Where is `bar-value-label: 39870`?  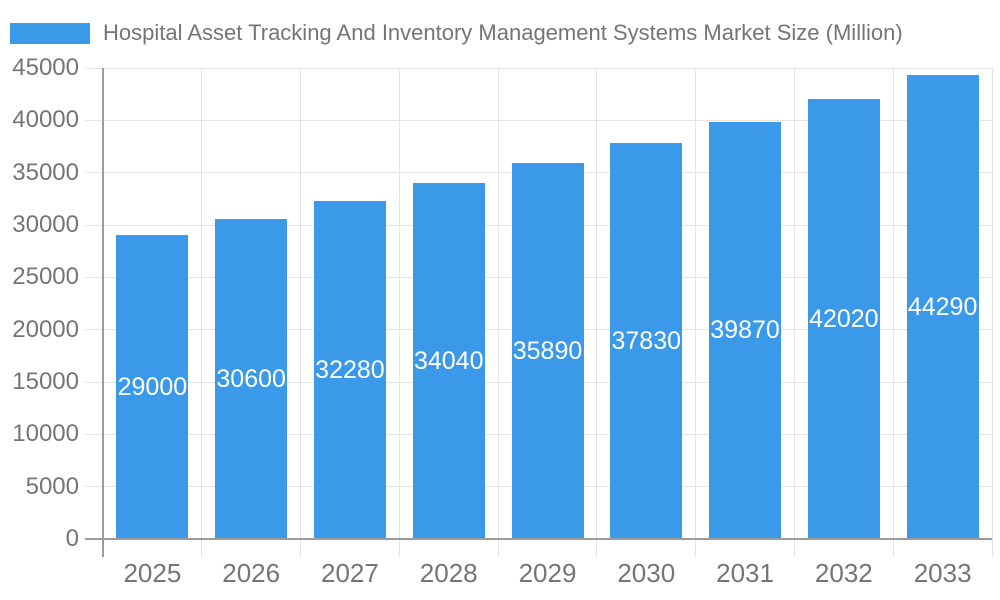 bar-value-label: 39870 is located at coordinates (745, 330).